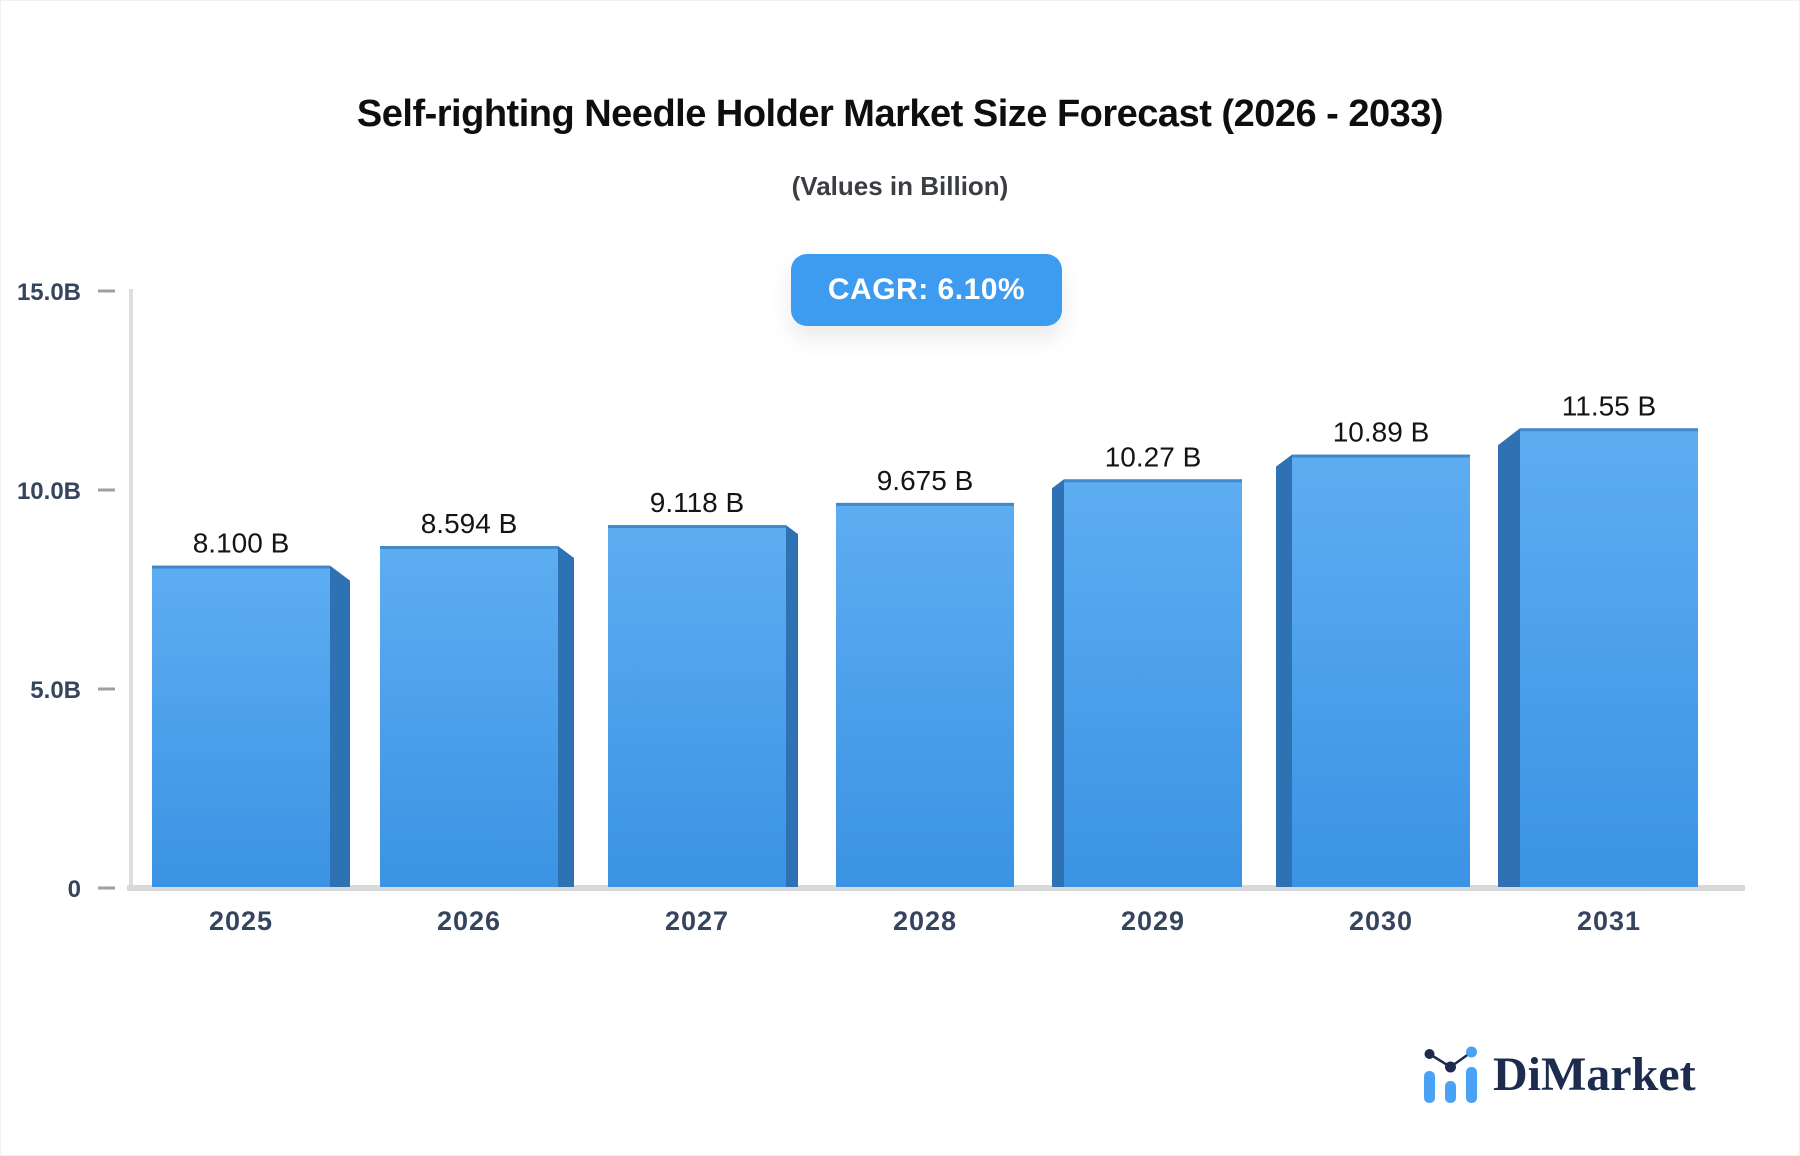 This screenshot has width=1800, height=1156. What do you see at coordinates (1609, 921) in the screenshot?
I see `x-axis-label: 2031` at bounding box center [1609, 921].